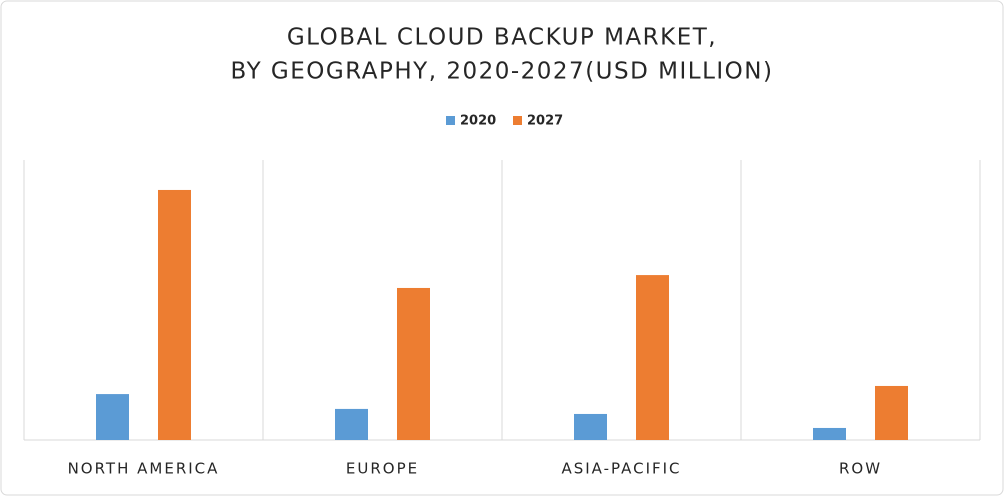 This screenshot has height=496, width=1004. I want to click on chart-title: BY GEOGRAPHY, 2020-2027(USD MILLION), so click(502, 72).